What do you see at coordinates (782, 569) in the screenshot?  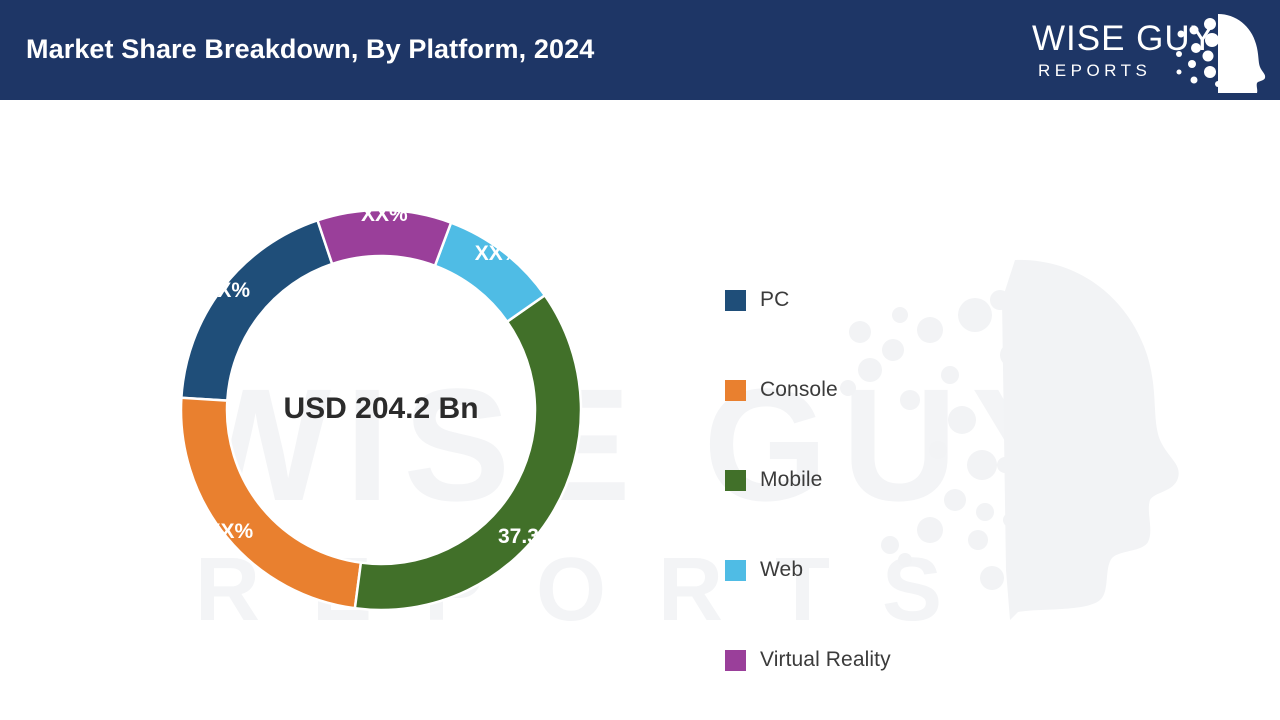 I see `legend-item-label: Web` at bounding box center [782, 569].